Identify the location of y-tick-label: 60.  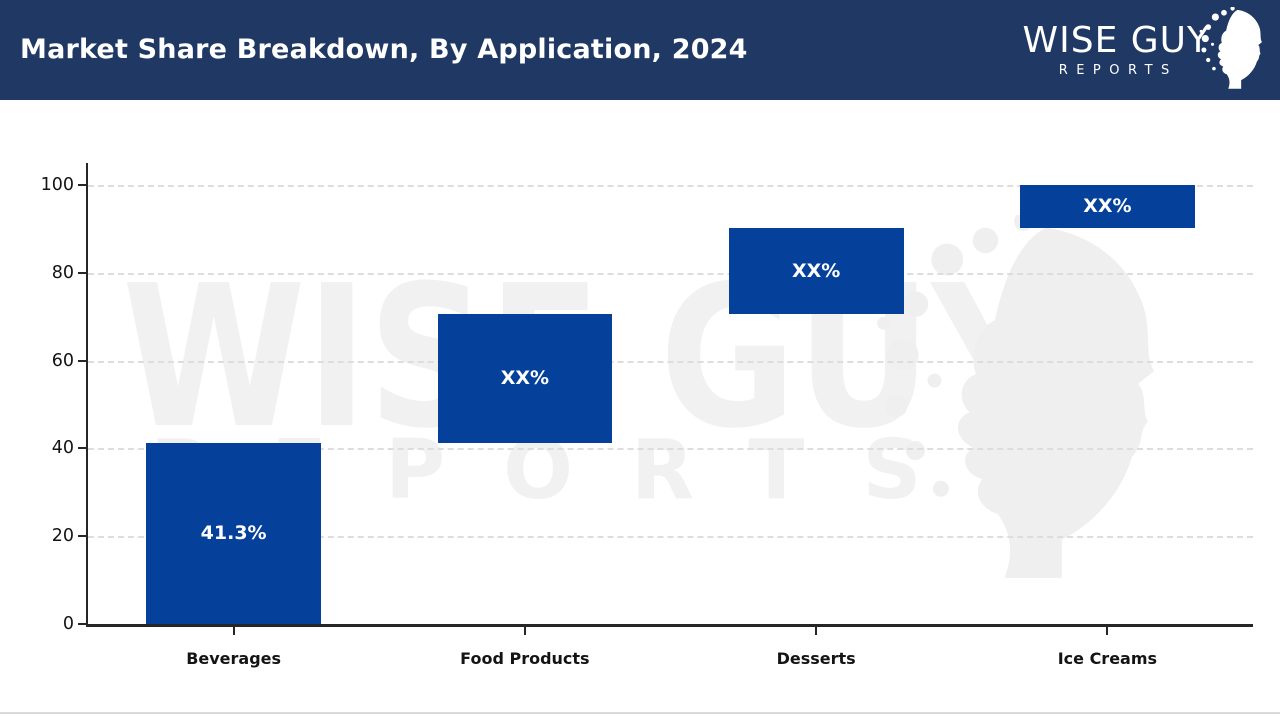
(62, 360).